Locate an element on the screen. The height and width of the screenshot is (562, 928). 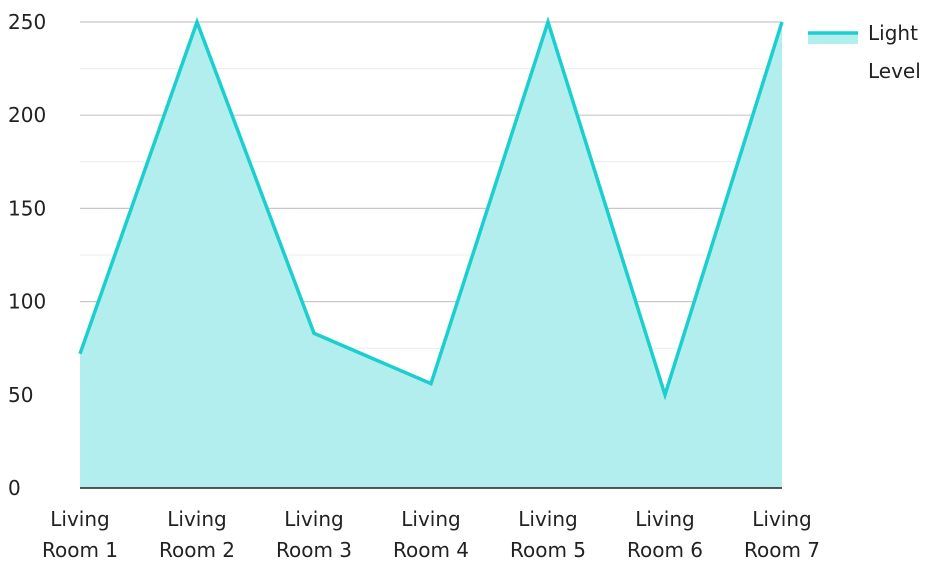
y-tick-label: 0 is located at coordinates (14, 488).